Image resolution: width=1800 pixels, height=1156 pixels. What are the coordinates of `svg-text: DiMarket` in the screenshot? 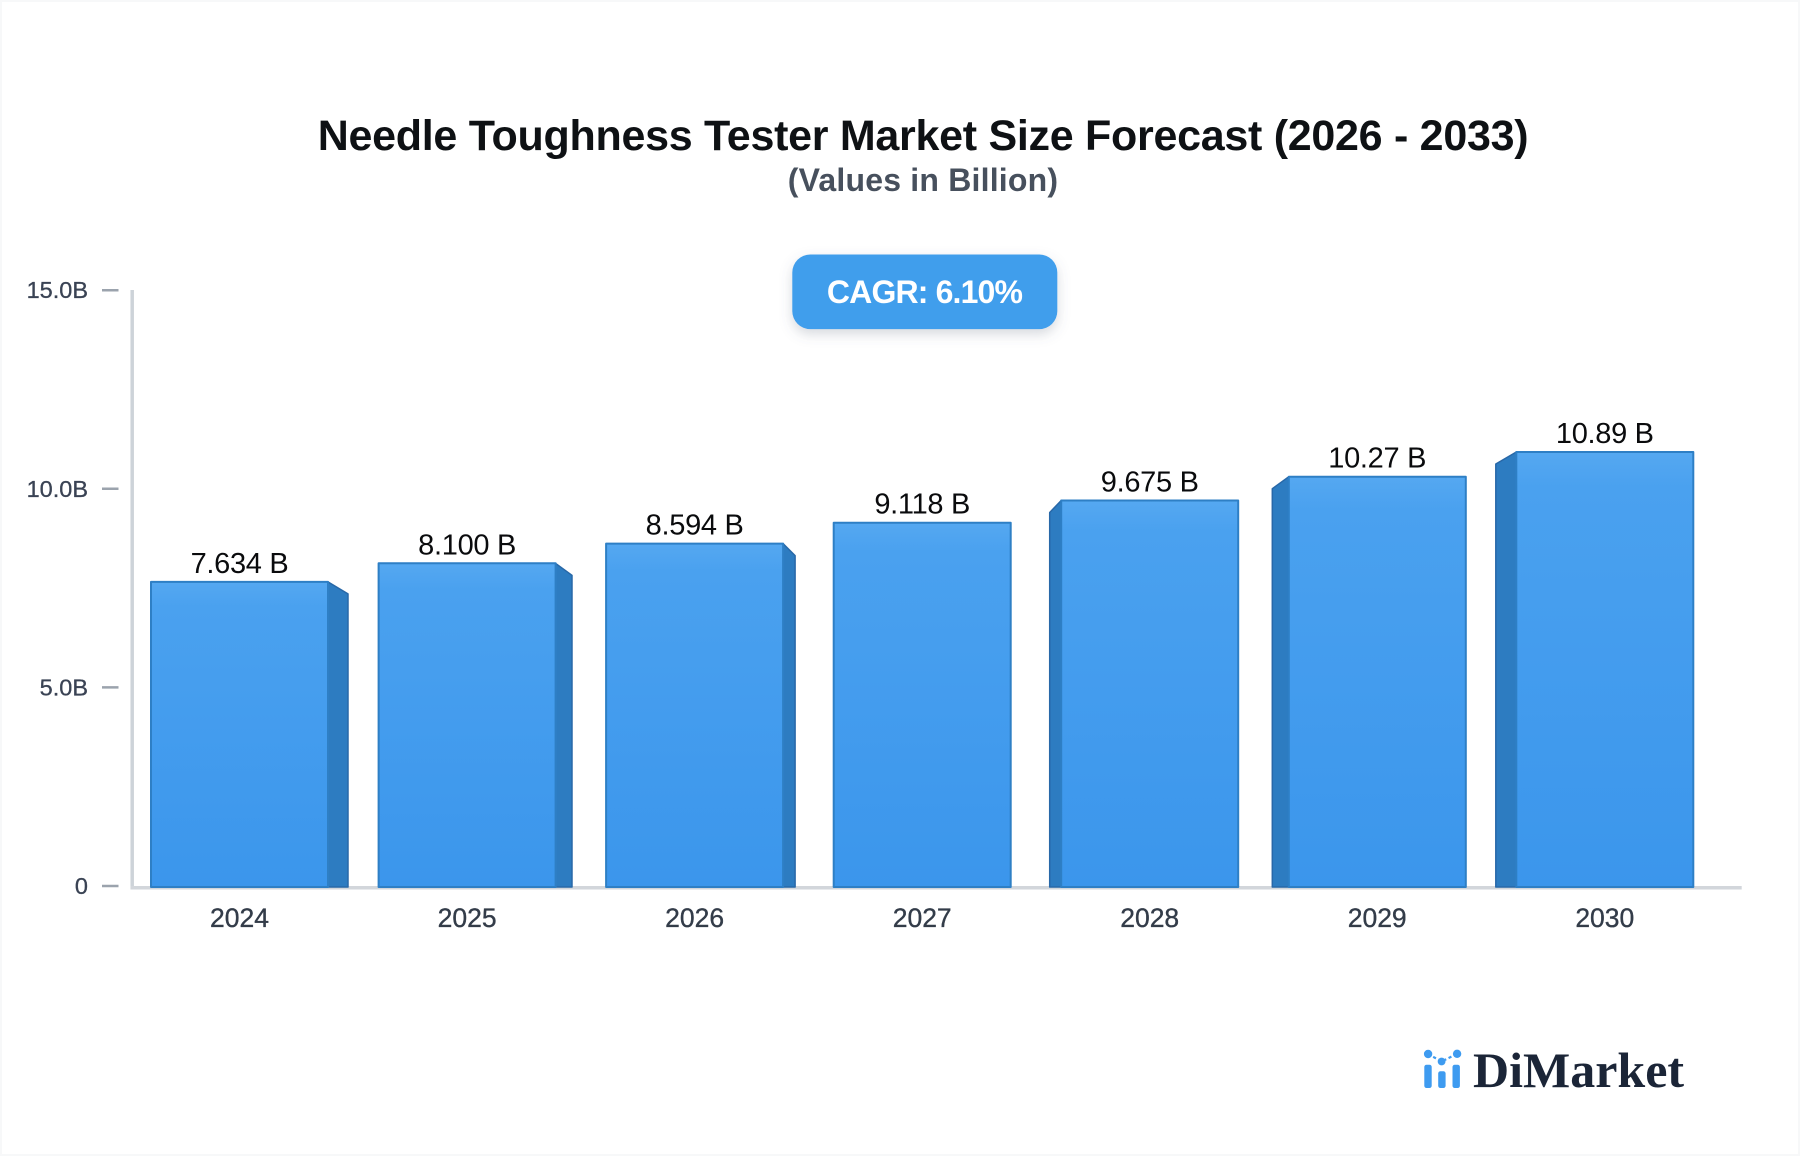 It's located at (1578, 1070).